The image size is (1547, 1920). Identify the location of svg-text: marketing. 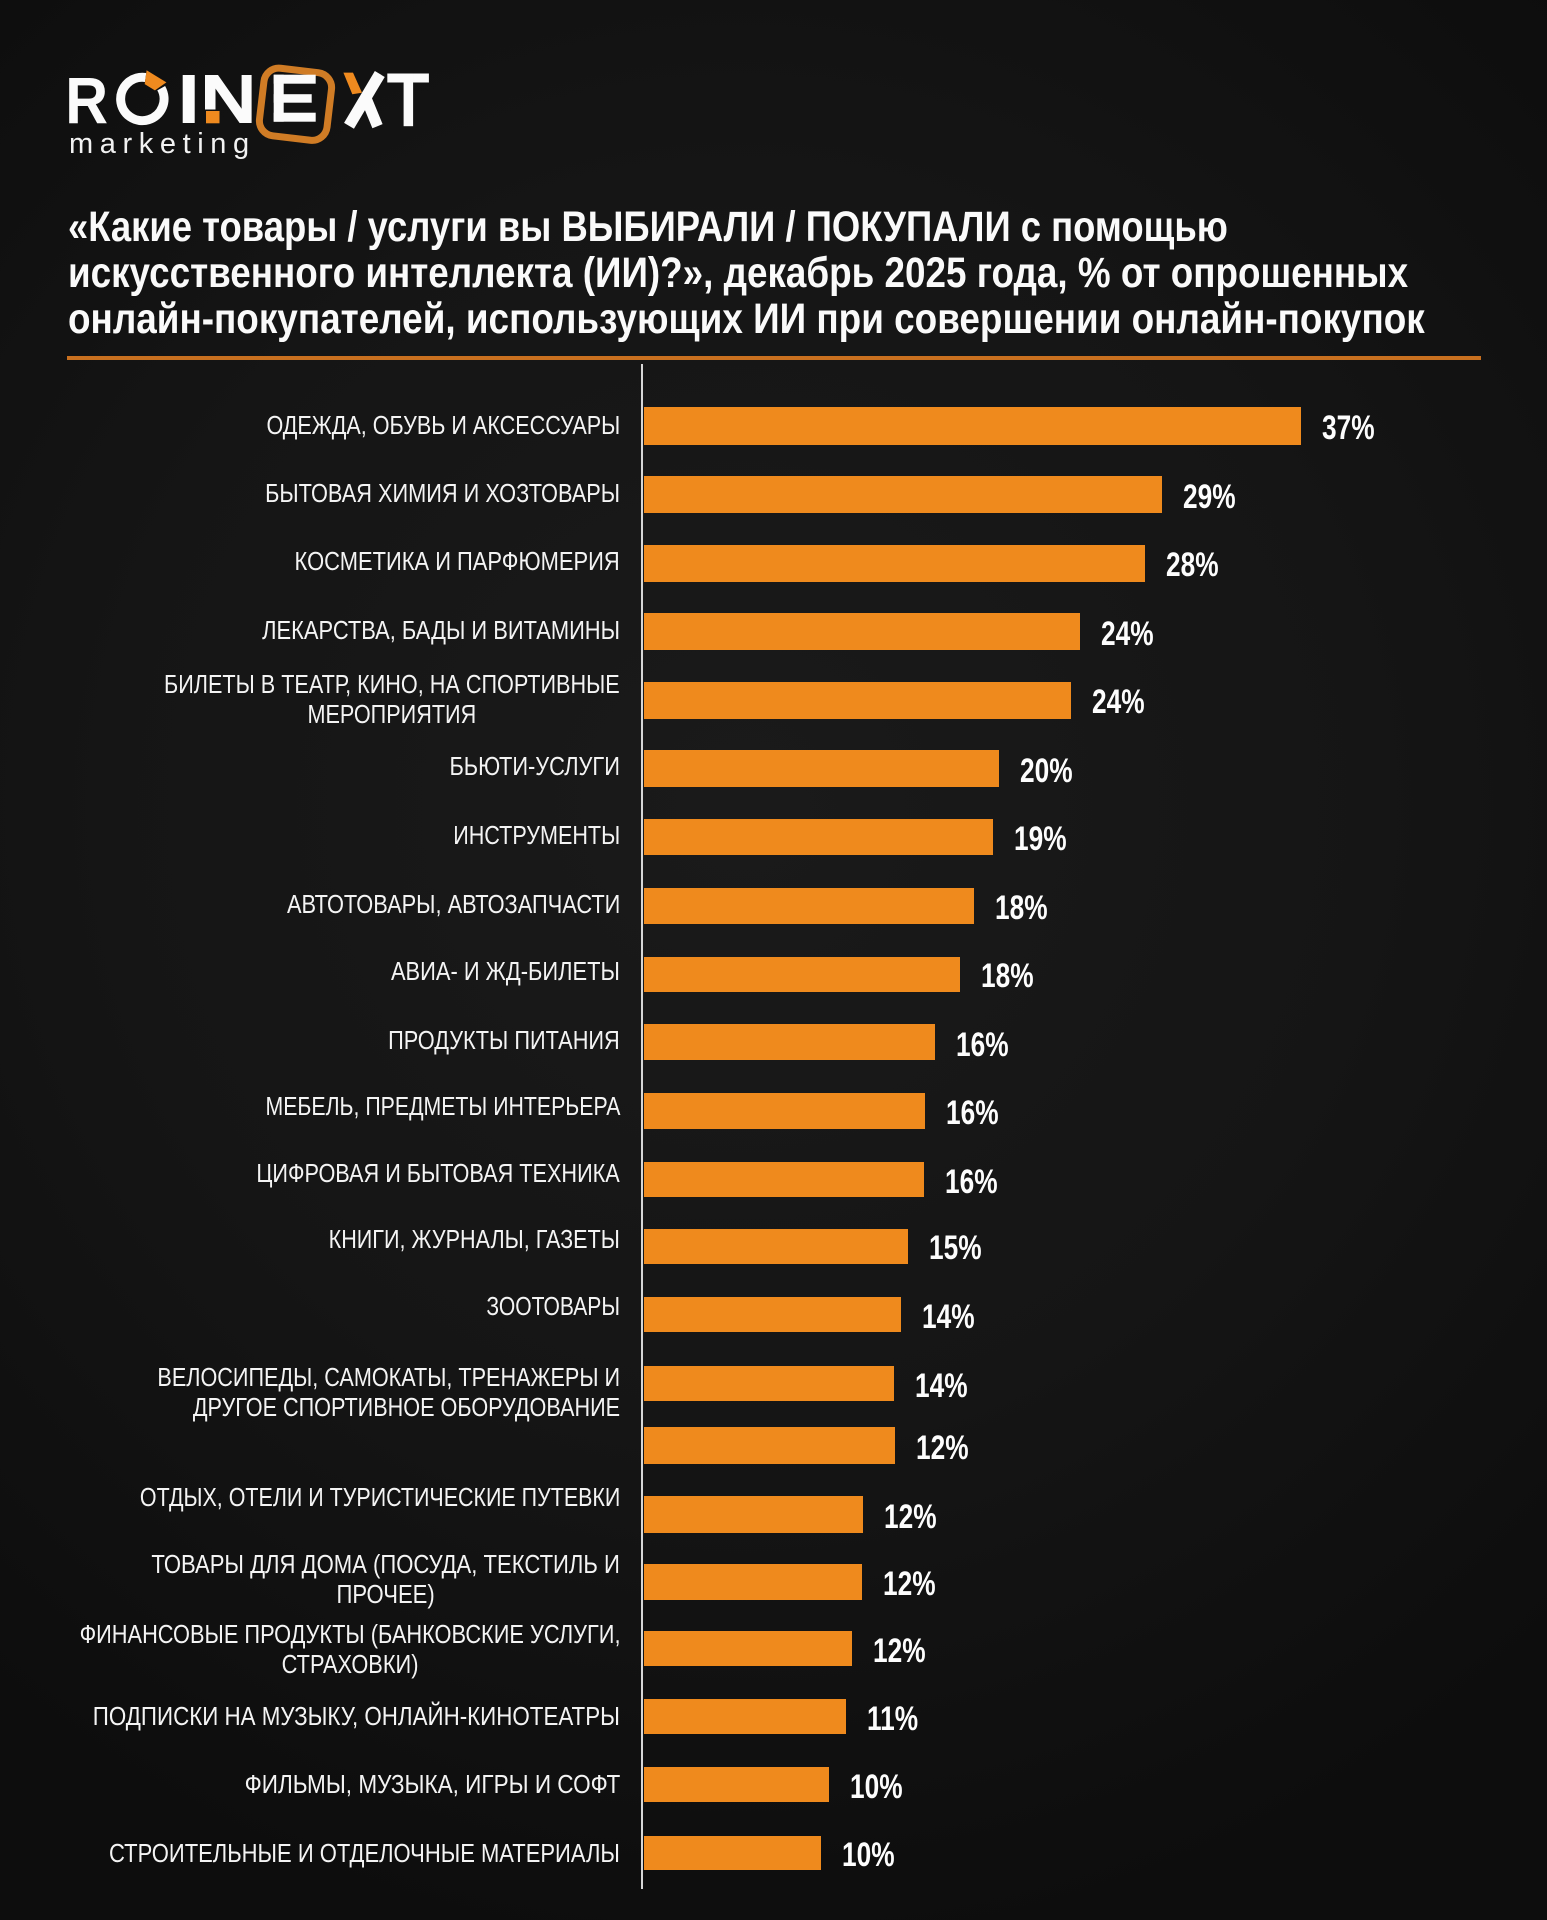
(162, 144).